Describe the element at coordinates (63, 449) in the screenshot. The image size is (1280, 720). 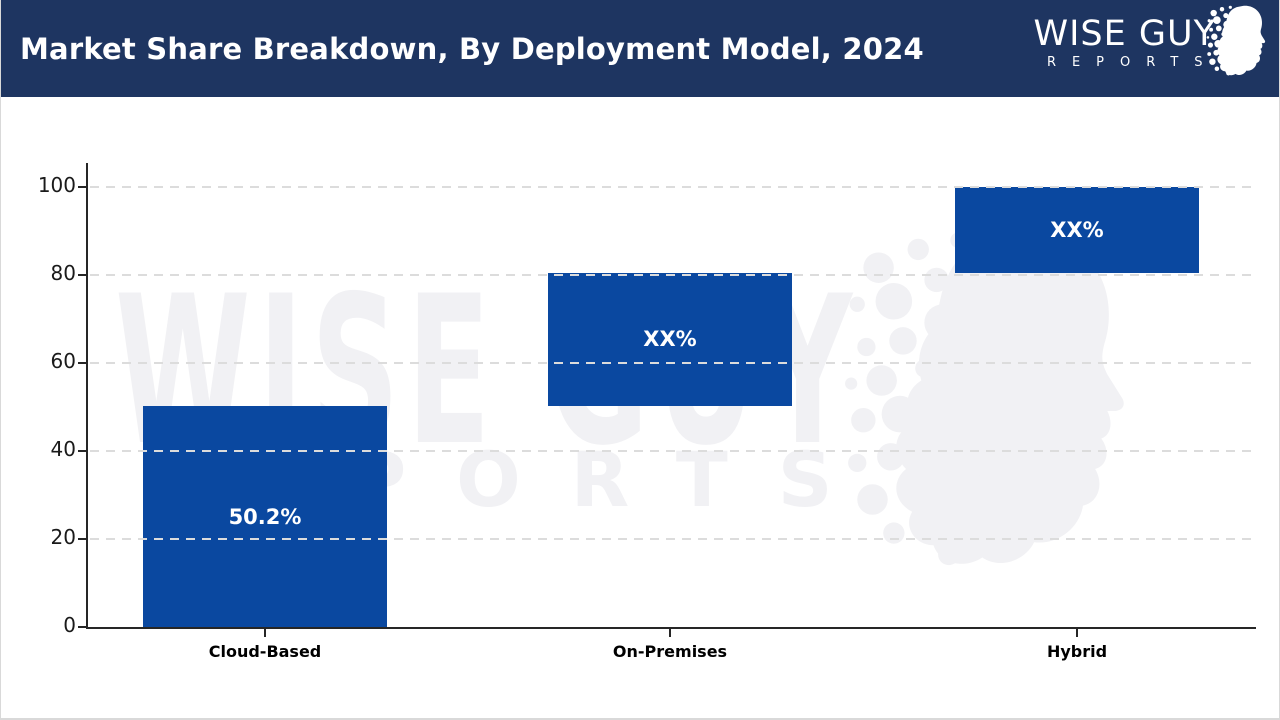
I see `y-tick-label: 40` at that location.